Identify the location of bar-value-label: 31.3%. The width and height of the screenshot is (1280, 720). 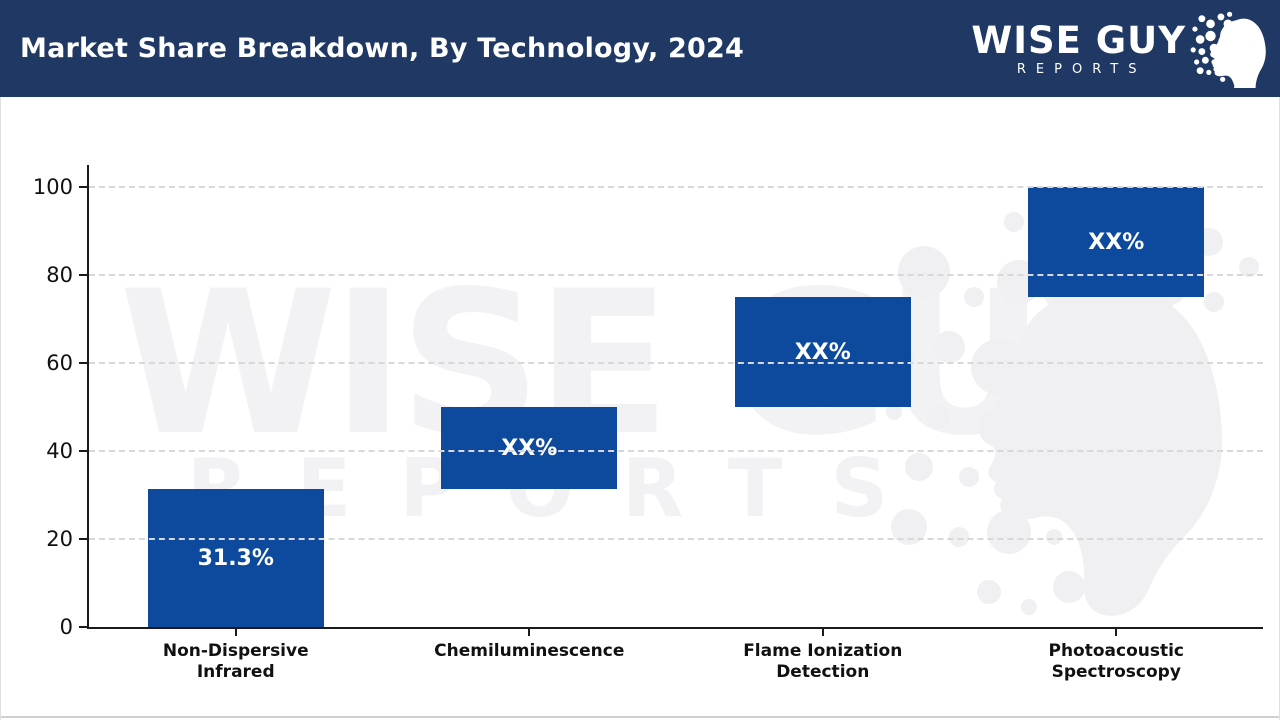
(235, 558).